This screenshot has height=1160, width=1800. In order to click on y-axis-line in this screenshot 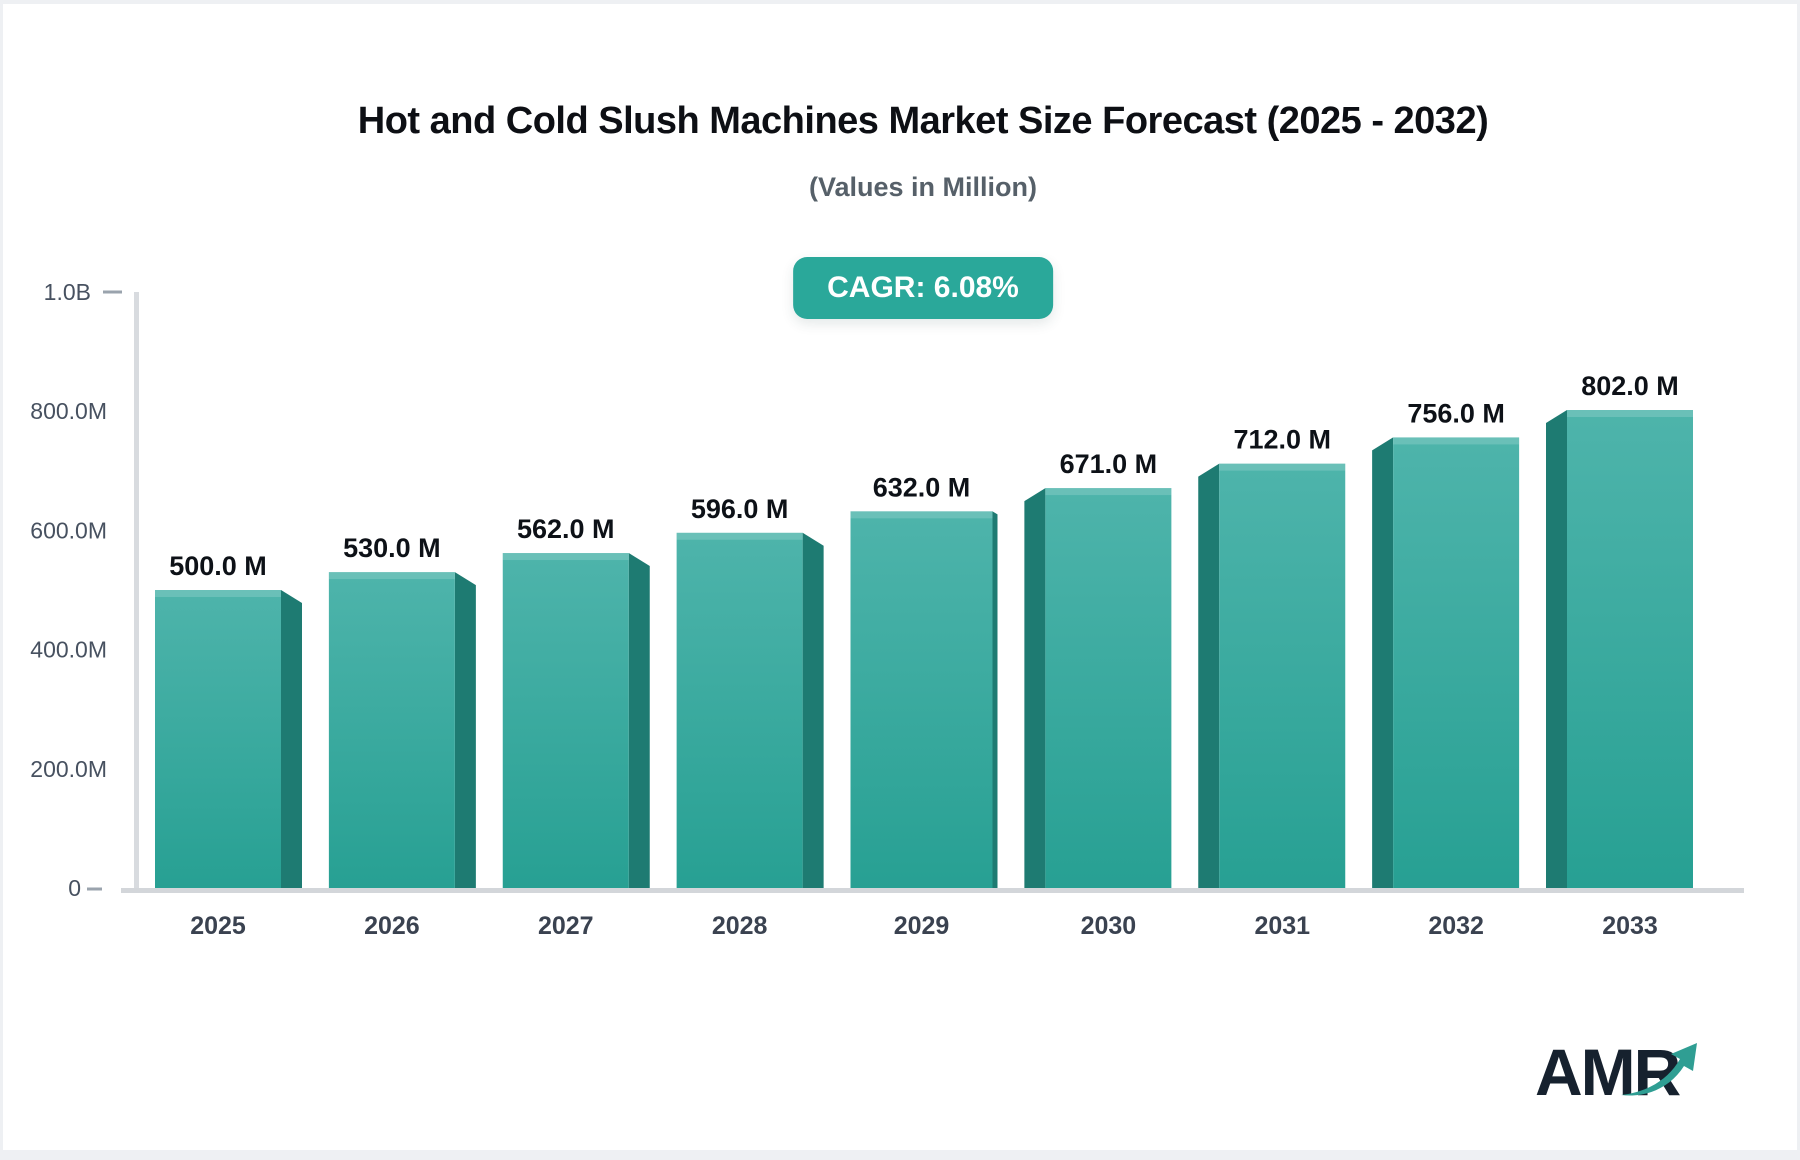, I will do `click(136, 590)`.